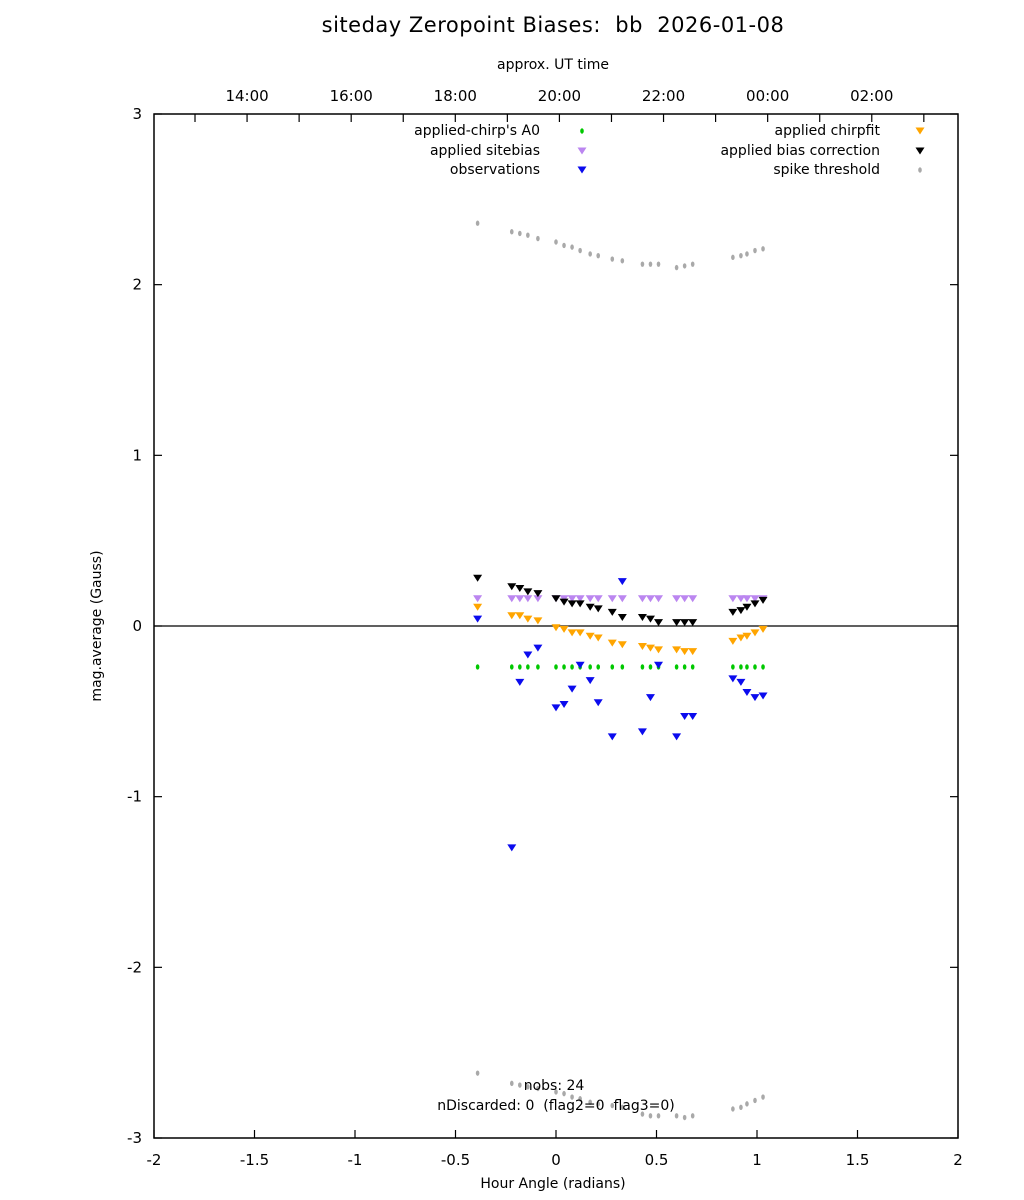  Describe the element at coordinates (556, 1106) in the screenshot. I see `ndiscarded-annotation: nDiscarded: 0 (flag2=0 flag3=0)` at that location.